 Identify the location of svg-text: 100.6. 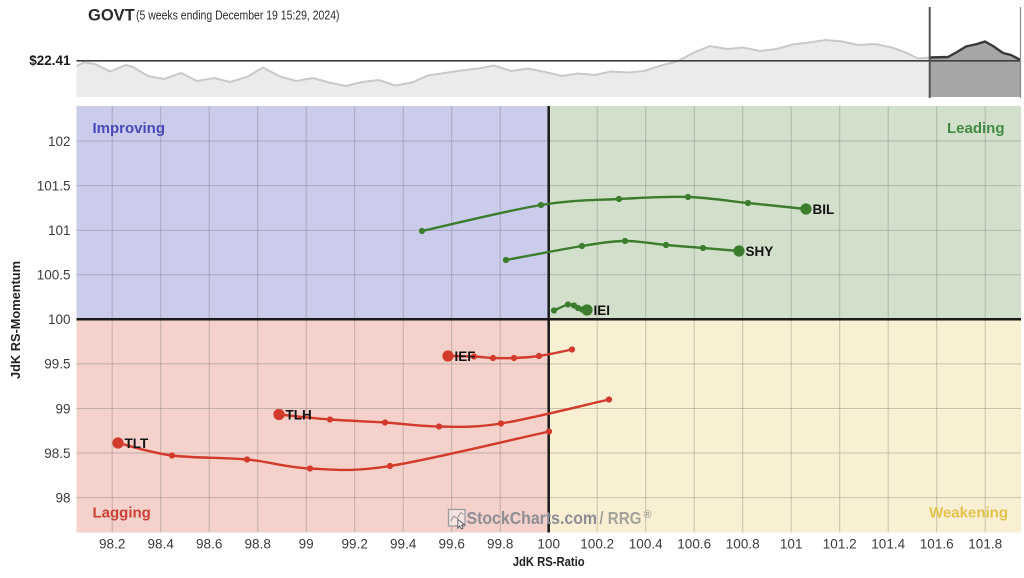
(694, 544).